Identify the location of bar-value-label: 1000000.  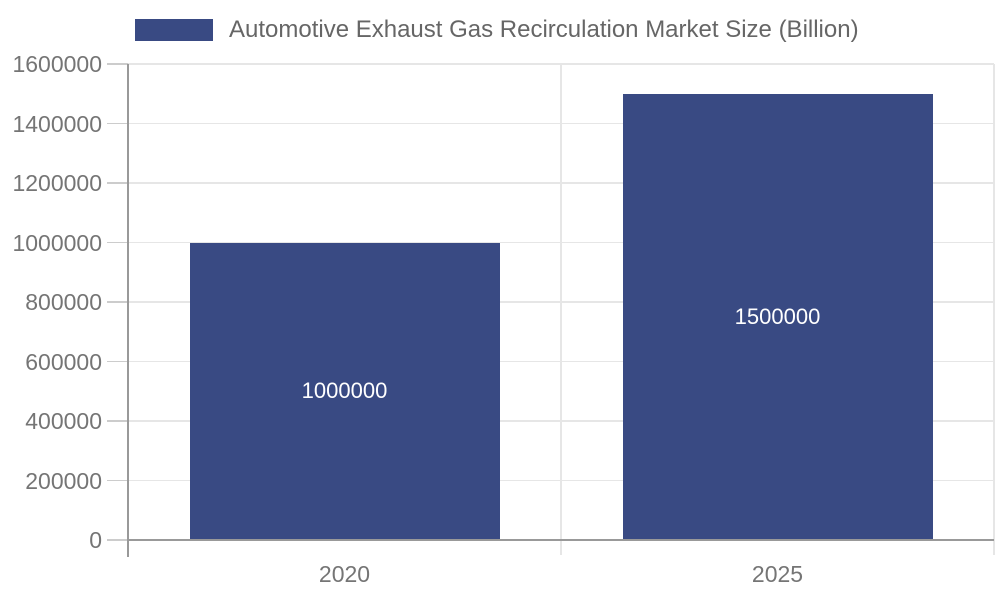
(344, 391).